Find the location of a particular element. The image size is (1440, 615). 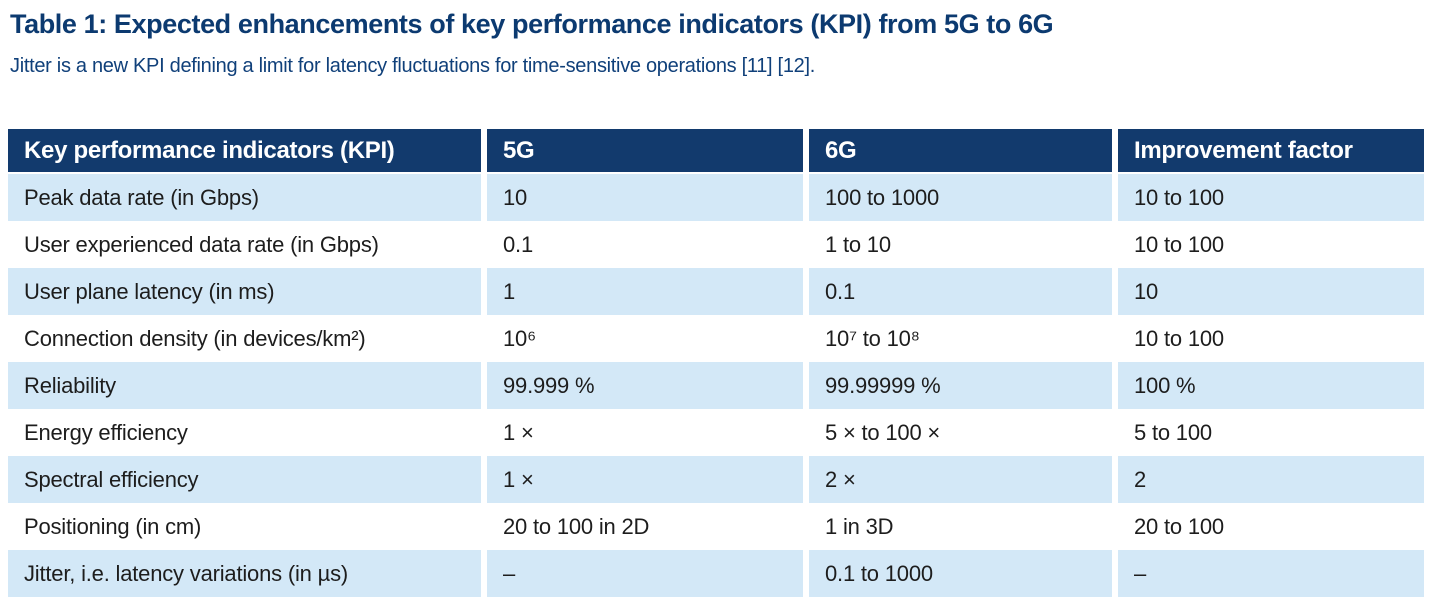

cell-improvement: 20 to 100 is located at coordinates (1268, 527).